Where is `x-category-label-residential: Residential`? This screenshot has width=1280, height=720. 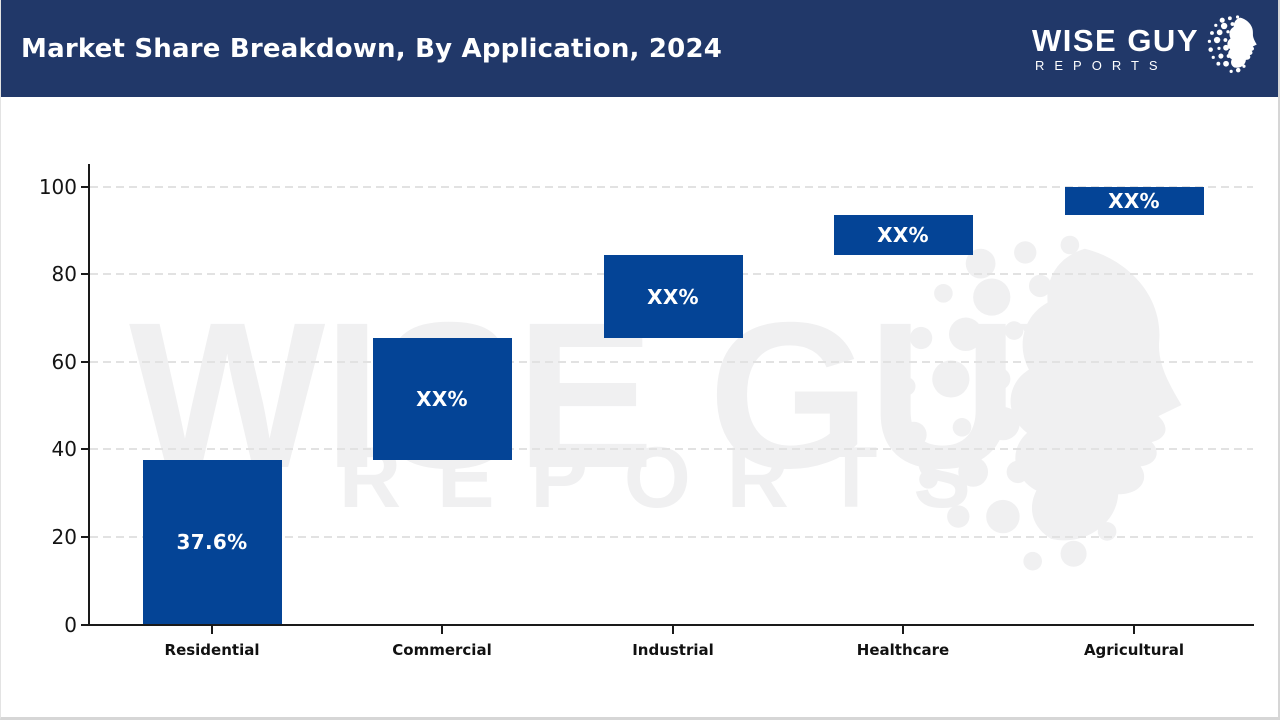 x-category-label-residential: Residential is located at coordinates (212, 649).